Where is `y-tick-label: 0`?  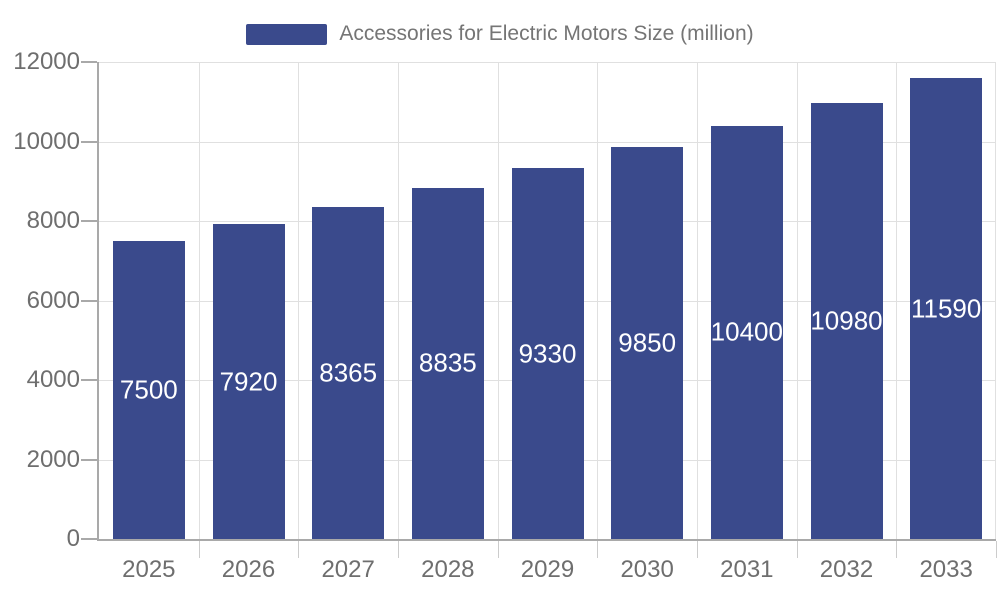
y-tick-label: 0 is located at coordinates (73, 538).